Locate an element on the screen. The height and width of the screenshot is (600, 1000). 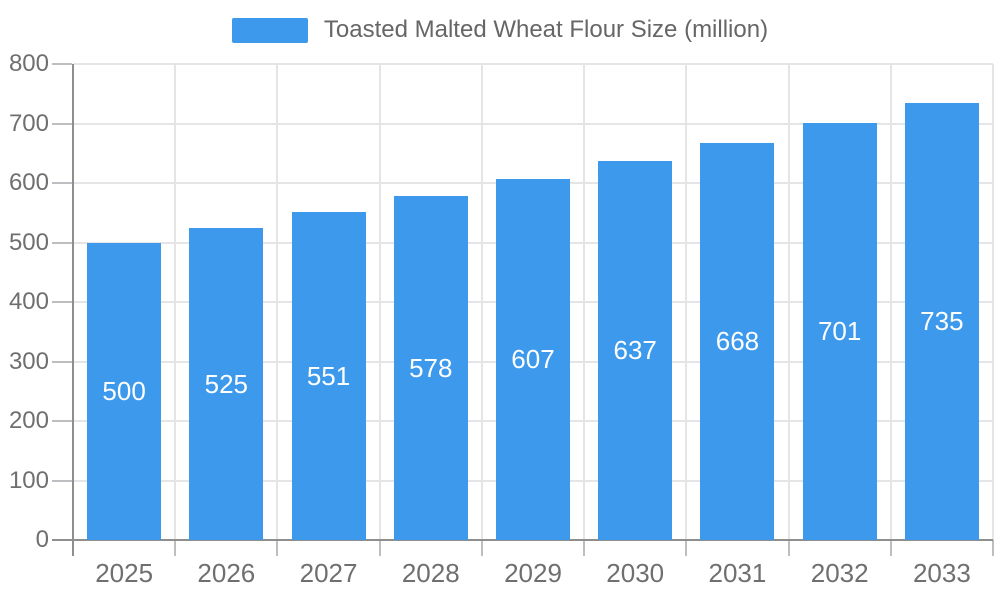
y-axis-label: 100 is located at coordinates (28, 480).